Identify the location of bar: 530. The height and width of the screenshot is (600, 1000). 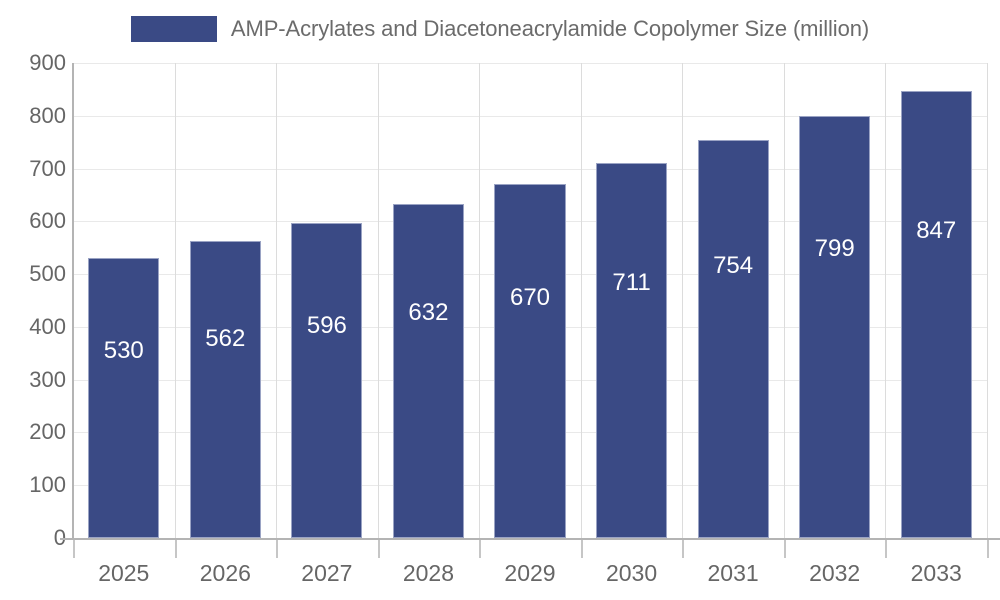
(124, 398).